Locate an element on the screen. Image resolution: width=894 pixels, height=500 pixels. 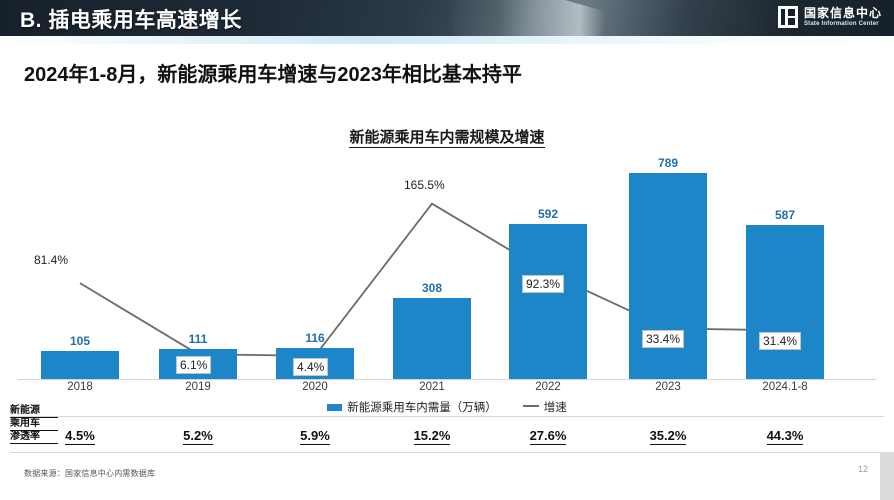
legend-label-line: 增速 is located at coordinates (555, 408).